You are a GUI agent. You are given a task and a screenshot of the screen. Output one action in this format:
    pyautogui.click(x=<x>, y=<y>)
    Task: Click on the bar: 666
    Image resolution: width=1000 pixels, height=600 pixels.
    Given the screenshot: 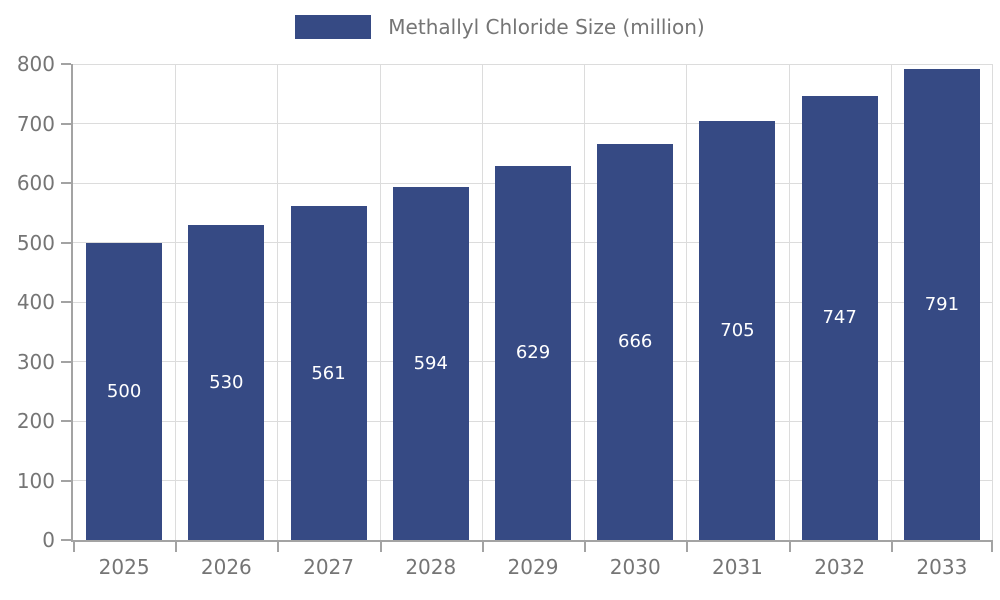 What is the action you would take?
    pyautogui.click(x=635, y=341)
    